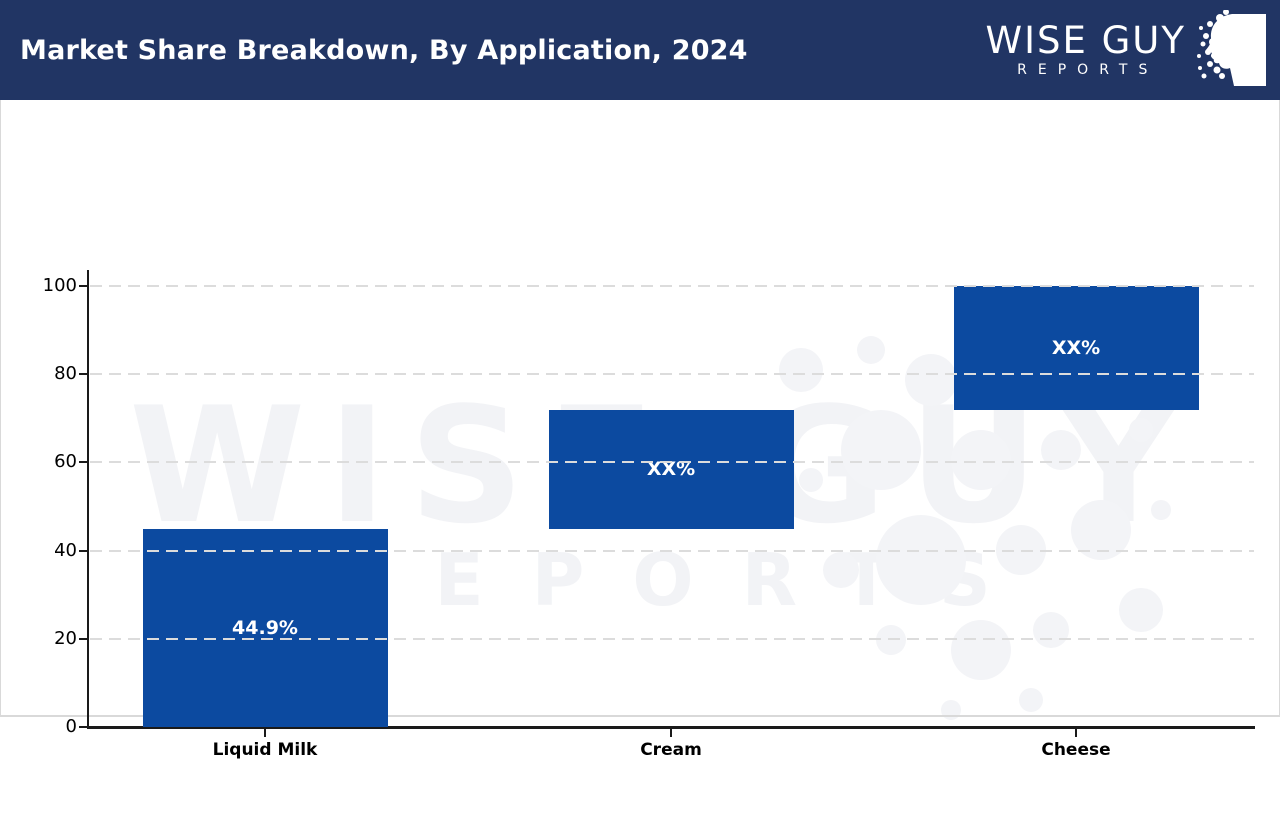 This screenshot has width=1280, height=820. What do you see at coordinates (1088, 70) in the screenshot?
I see `logo-wordmark-line2: REPORTS` at bounding box center [1088, 70].